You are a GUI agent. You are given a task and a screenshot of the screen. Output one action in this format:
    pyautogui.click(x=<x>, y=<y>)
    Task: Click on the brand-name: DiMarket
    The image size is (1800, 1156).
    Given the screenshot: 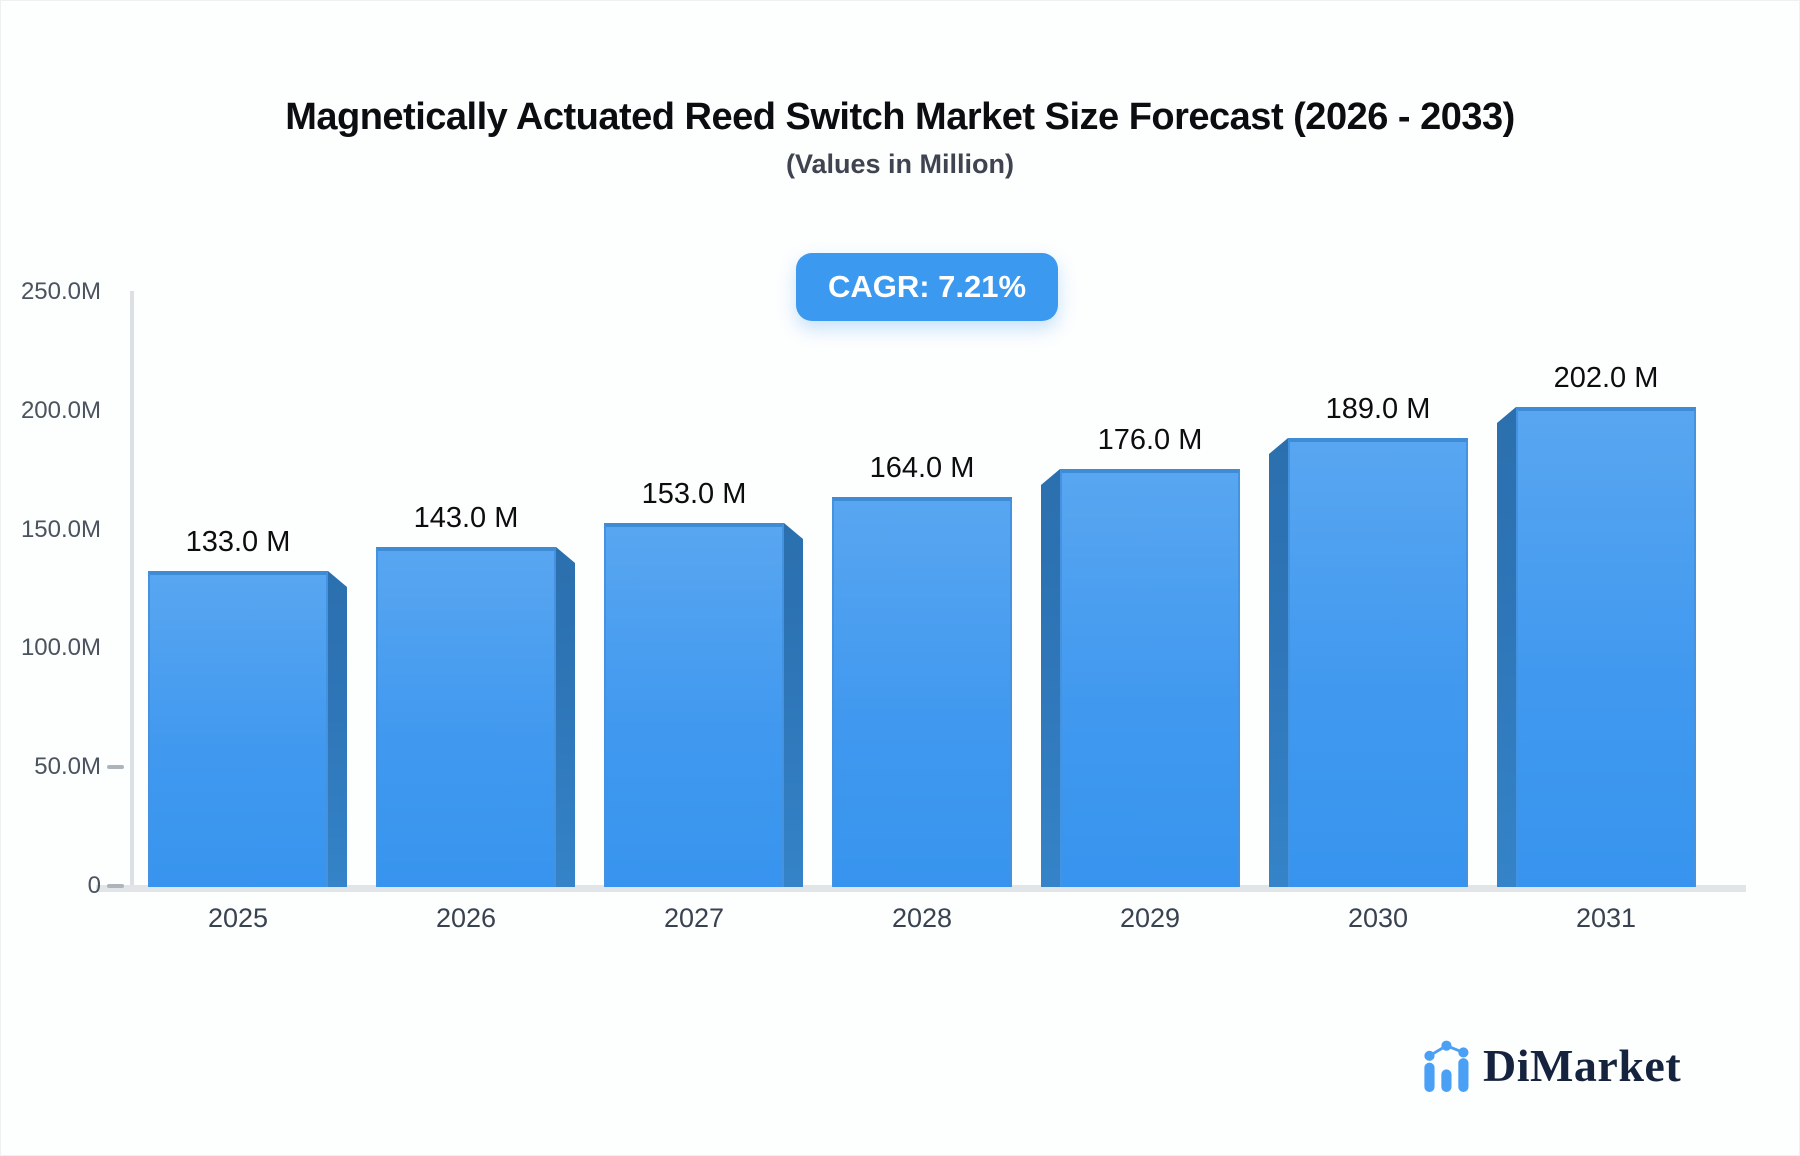 What is the action you would take?
    pyautogui.click(x=1582, y=1065)
    